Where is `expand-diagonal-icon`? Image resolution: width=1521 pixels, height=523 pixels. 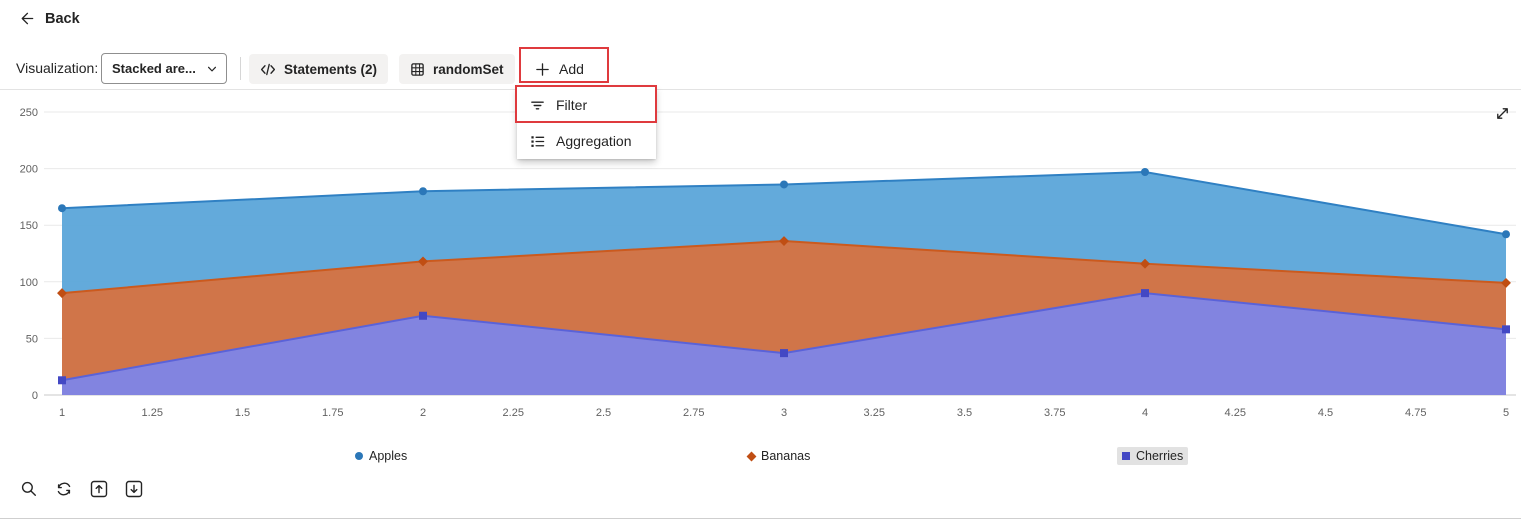
expand-diagonal-icon is located at coordinates (1502, 113).